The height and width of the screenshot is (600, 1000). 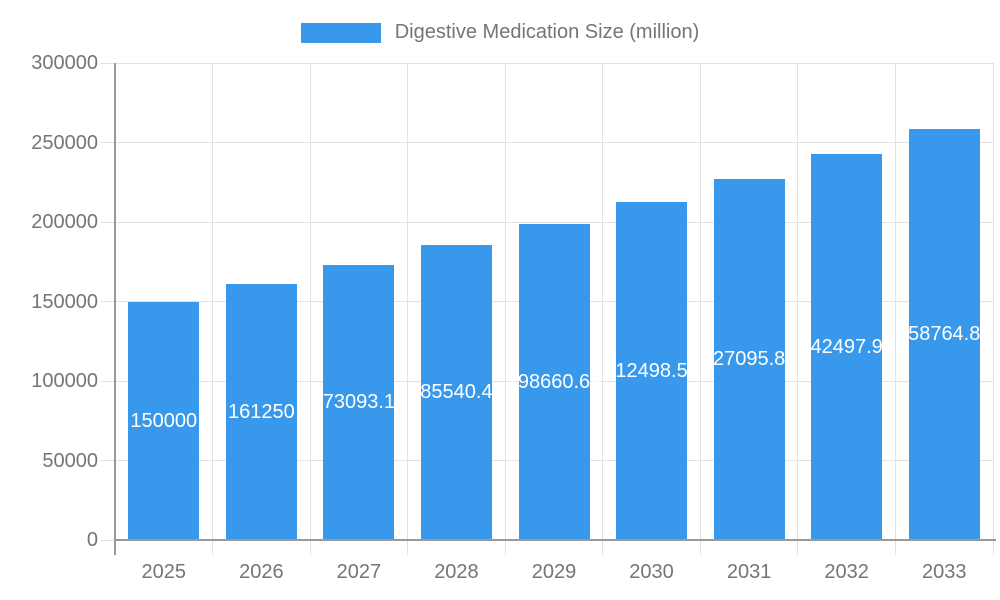 I want to click on x-axis-tick-label: 2031, so click(x=749, y=572).